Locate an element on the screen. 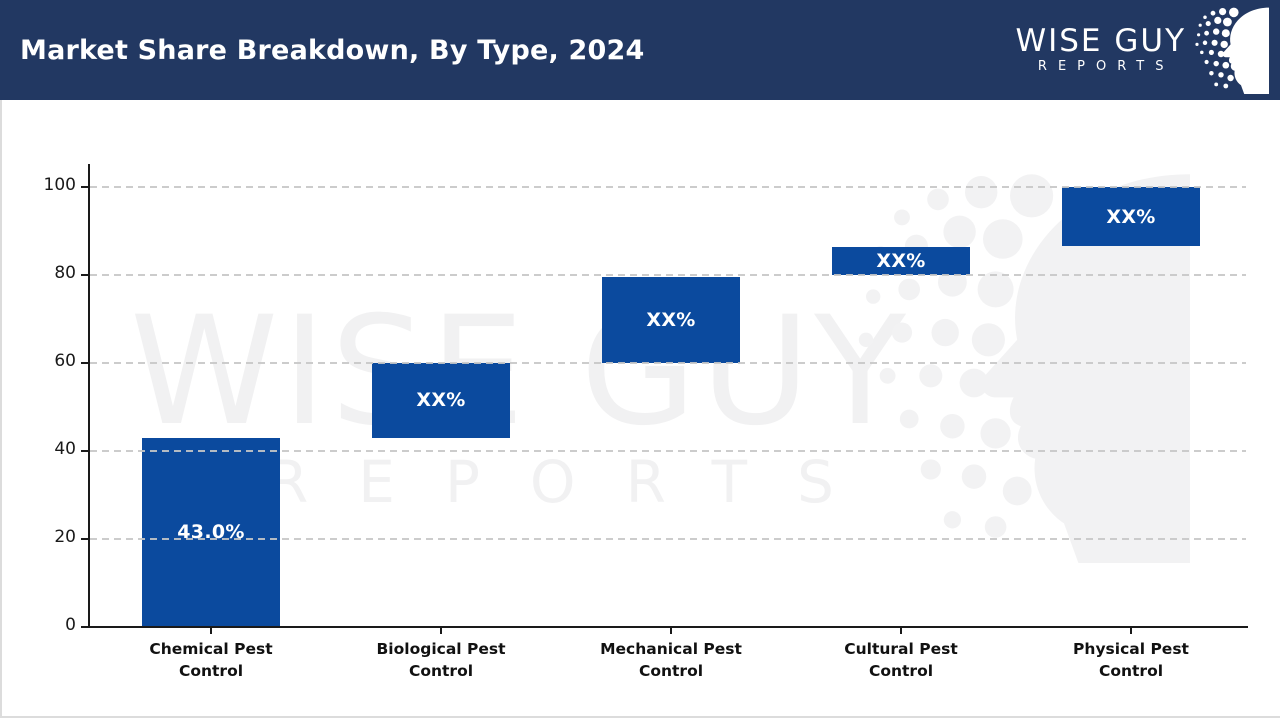 This screenshot has height=720, width=1280. watermark-subtitle: REPORTS is located at coordinates (576, 482).